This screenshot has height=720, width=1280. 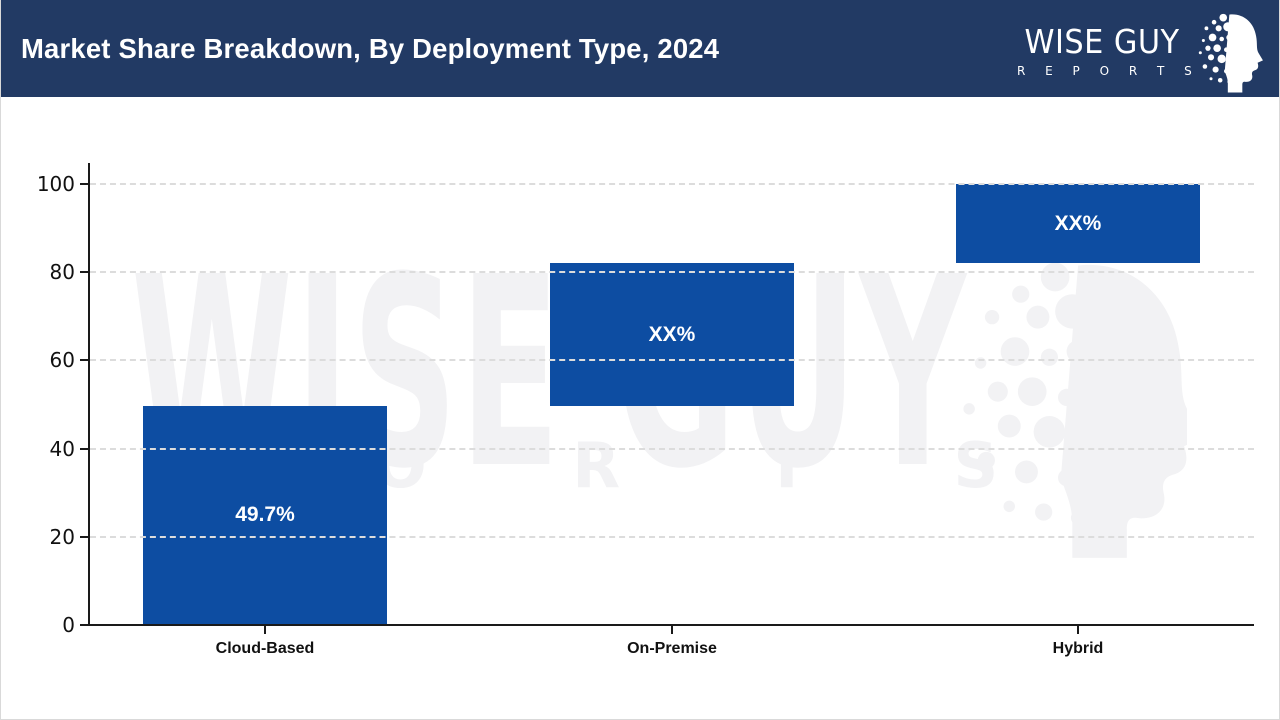 I want to click on y-tick-label-20: 20, so click(x=62, y=536).